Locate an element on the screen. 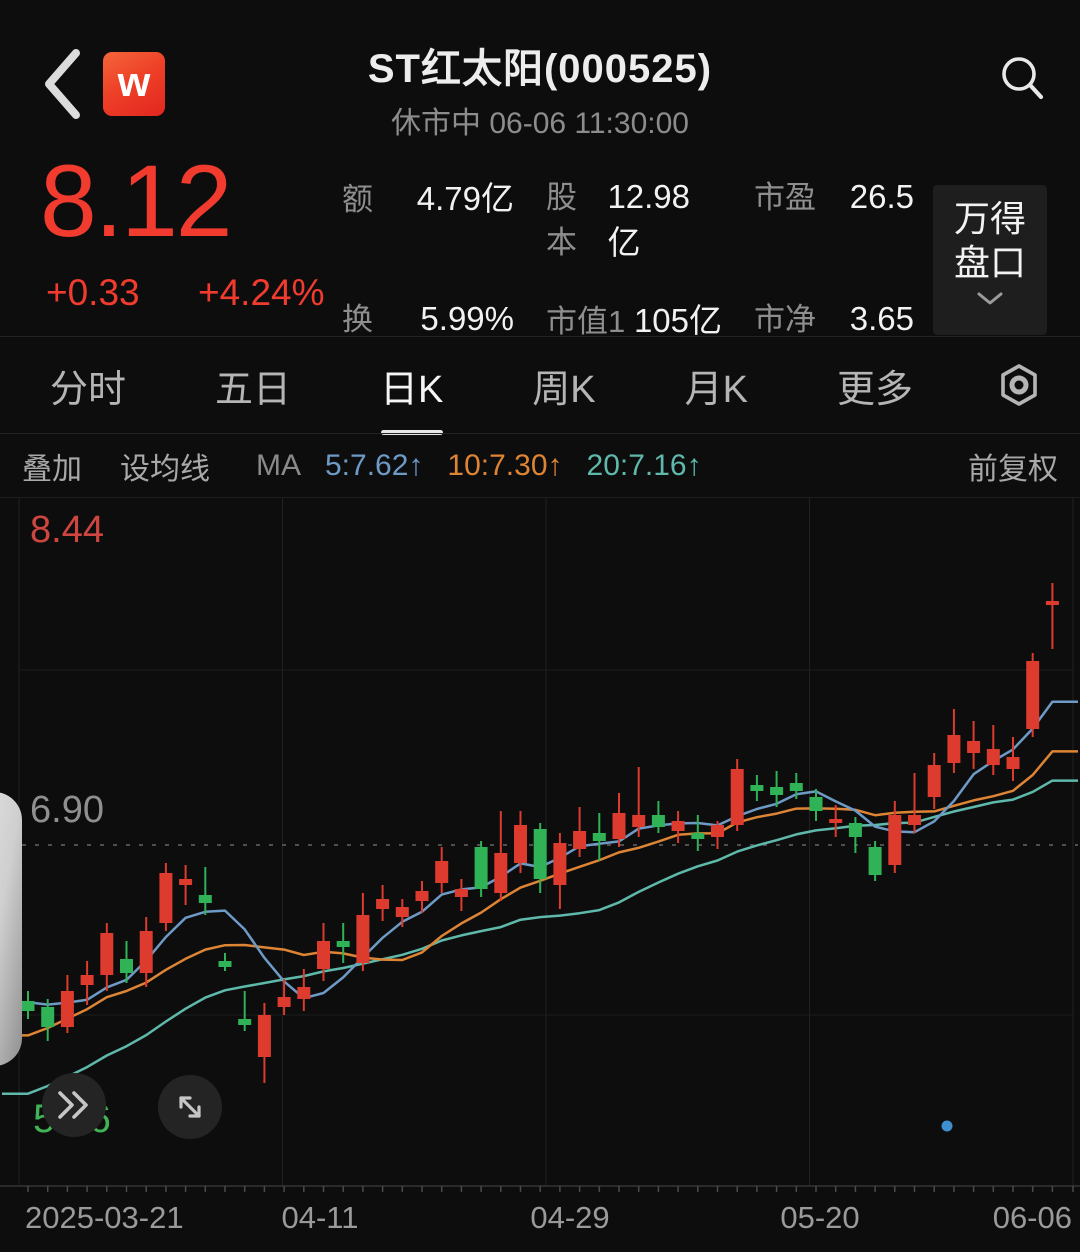 Image resolution: width=1080 pixels, height=1252 pixels. x-axis-label: 04-11 is located at coordinates (320, 1217).